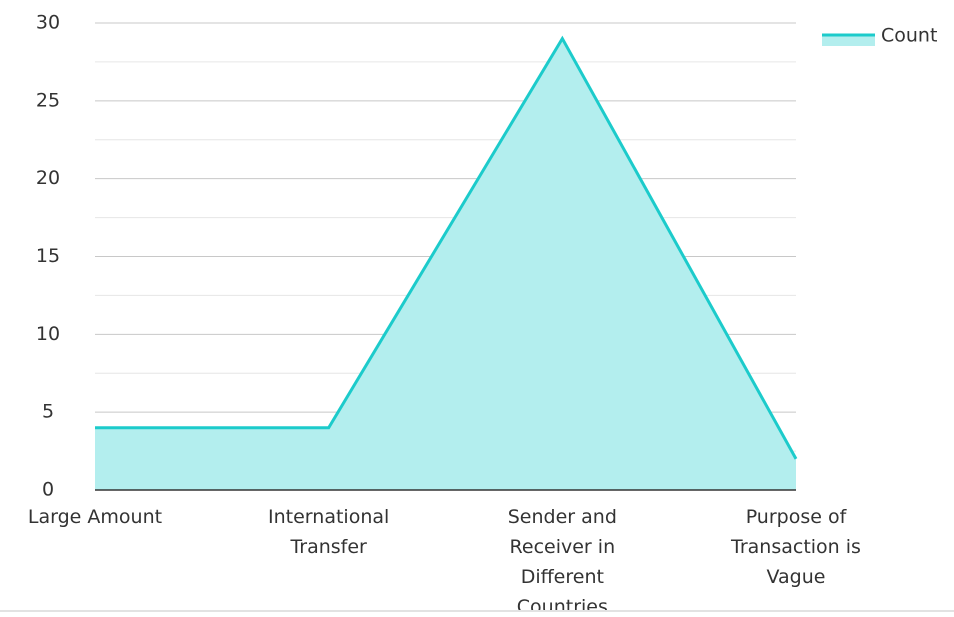  What do you see at coordinates (48, 490) in the screenshot?
I see `y-tick-label: 0` at bounding box center [48, 490].